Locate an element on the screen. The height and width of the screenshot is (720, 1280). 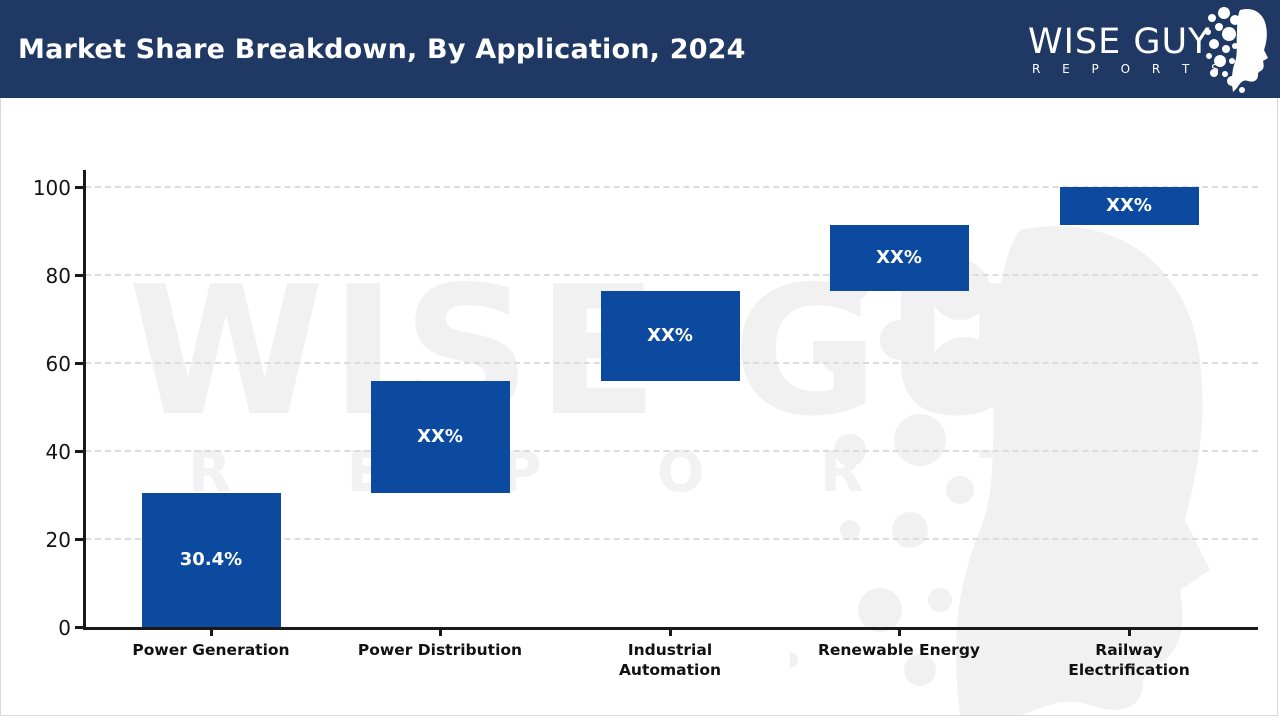
x-axis is located at coordinates (670, 628).